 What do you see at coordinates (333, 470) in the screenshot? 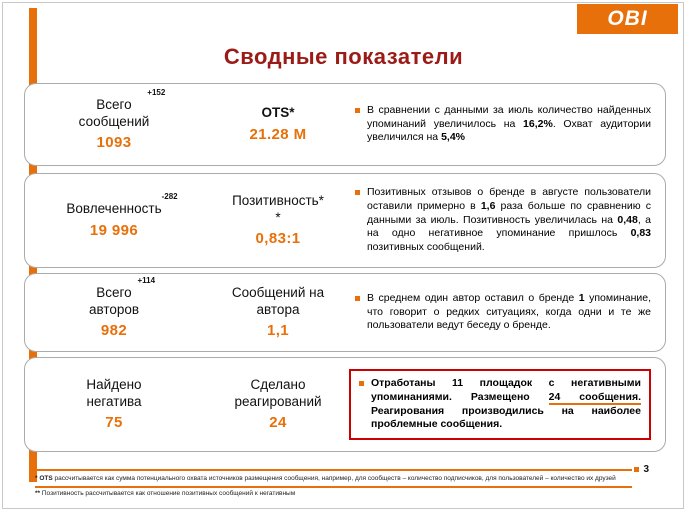
I see `footer-divider-top` at bounding box center [333, 470].